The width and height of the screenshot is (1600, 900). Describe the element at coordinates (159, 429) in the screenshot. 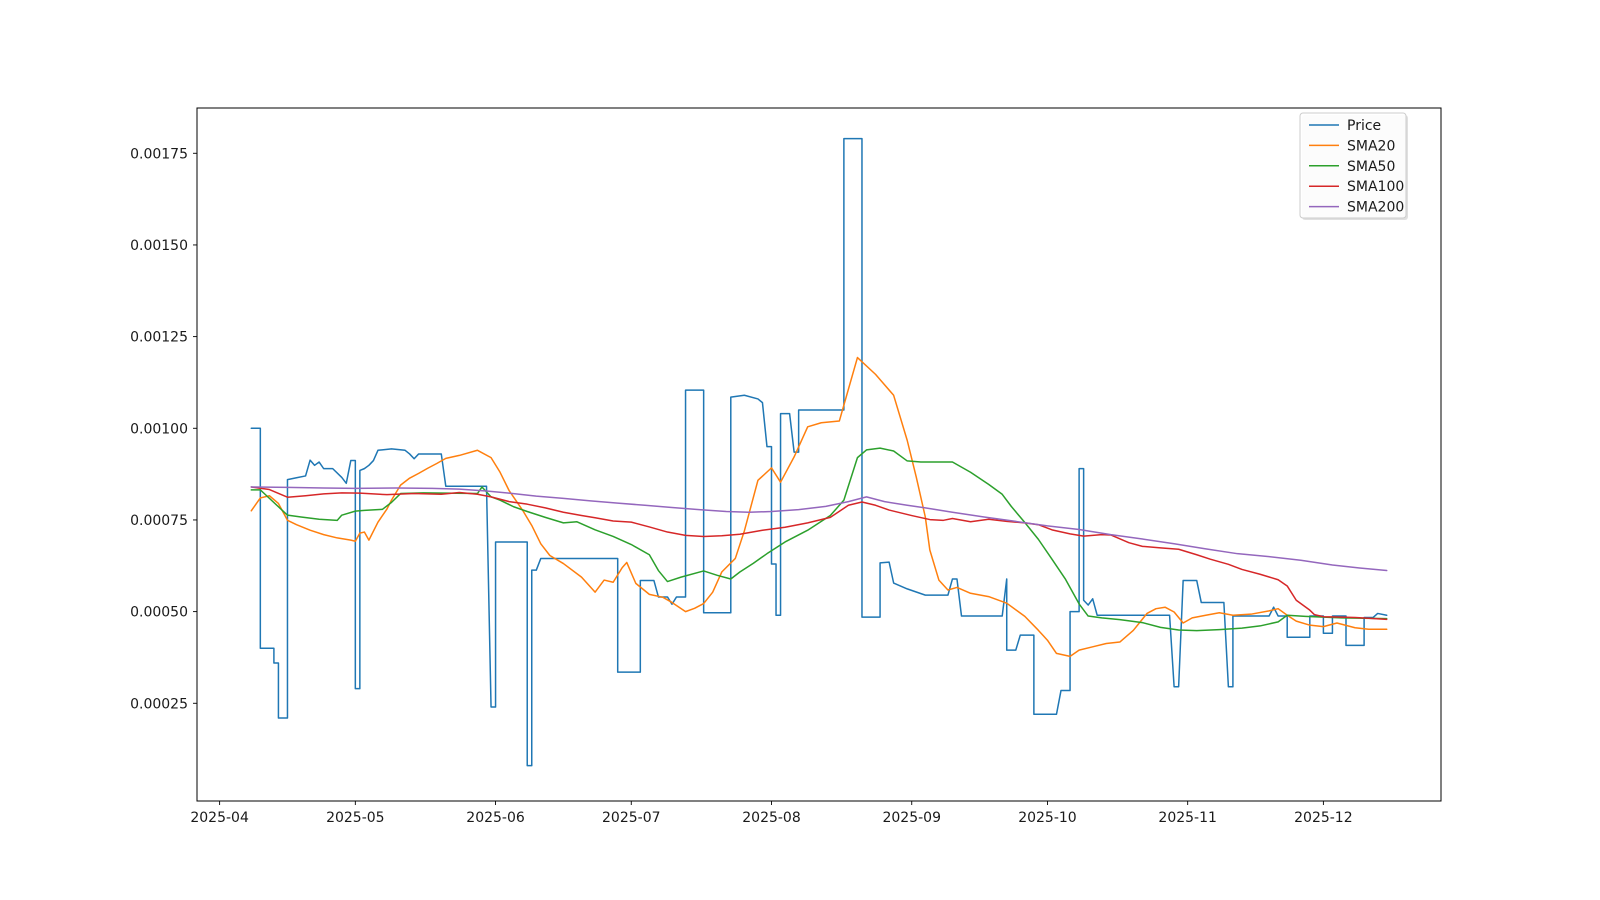

I see `y-tick-label: 0.00100` at that location.